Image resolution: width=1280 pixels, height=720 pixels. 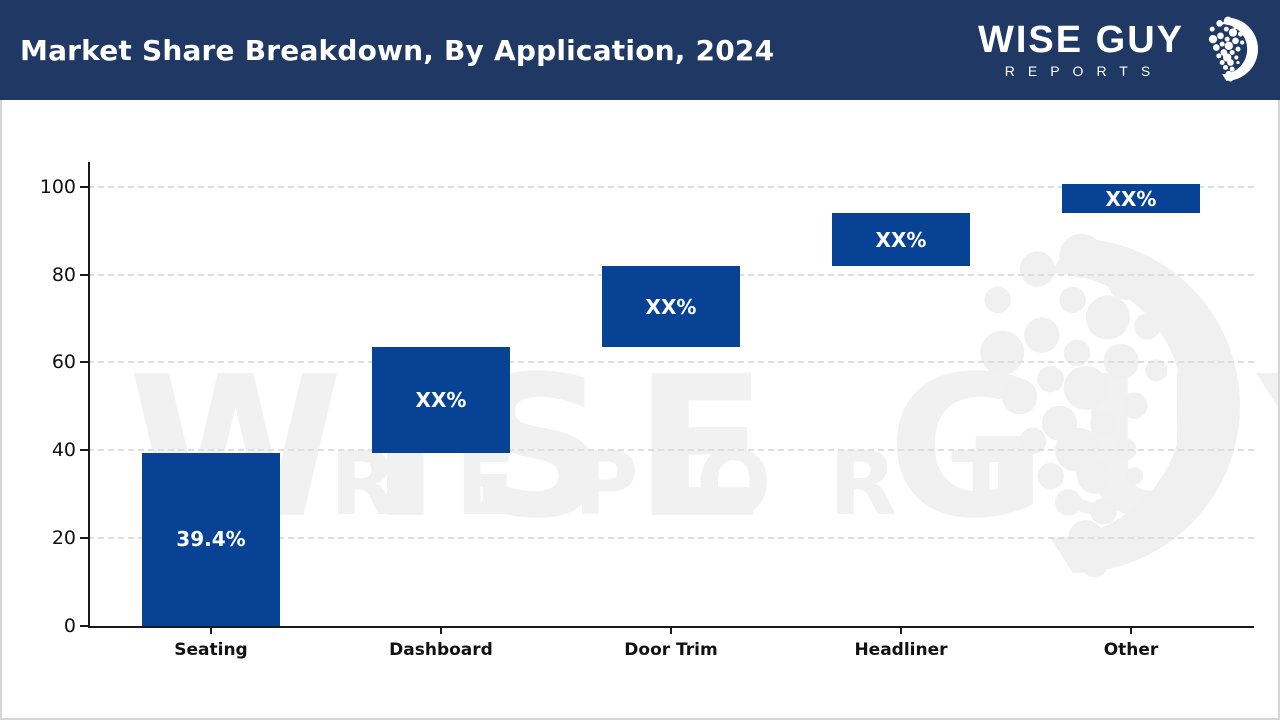 I want to click on bar-other: XX%, so click(x=1131, y=199).